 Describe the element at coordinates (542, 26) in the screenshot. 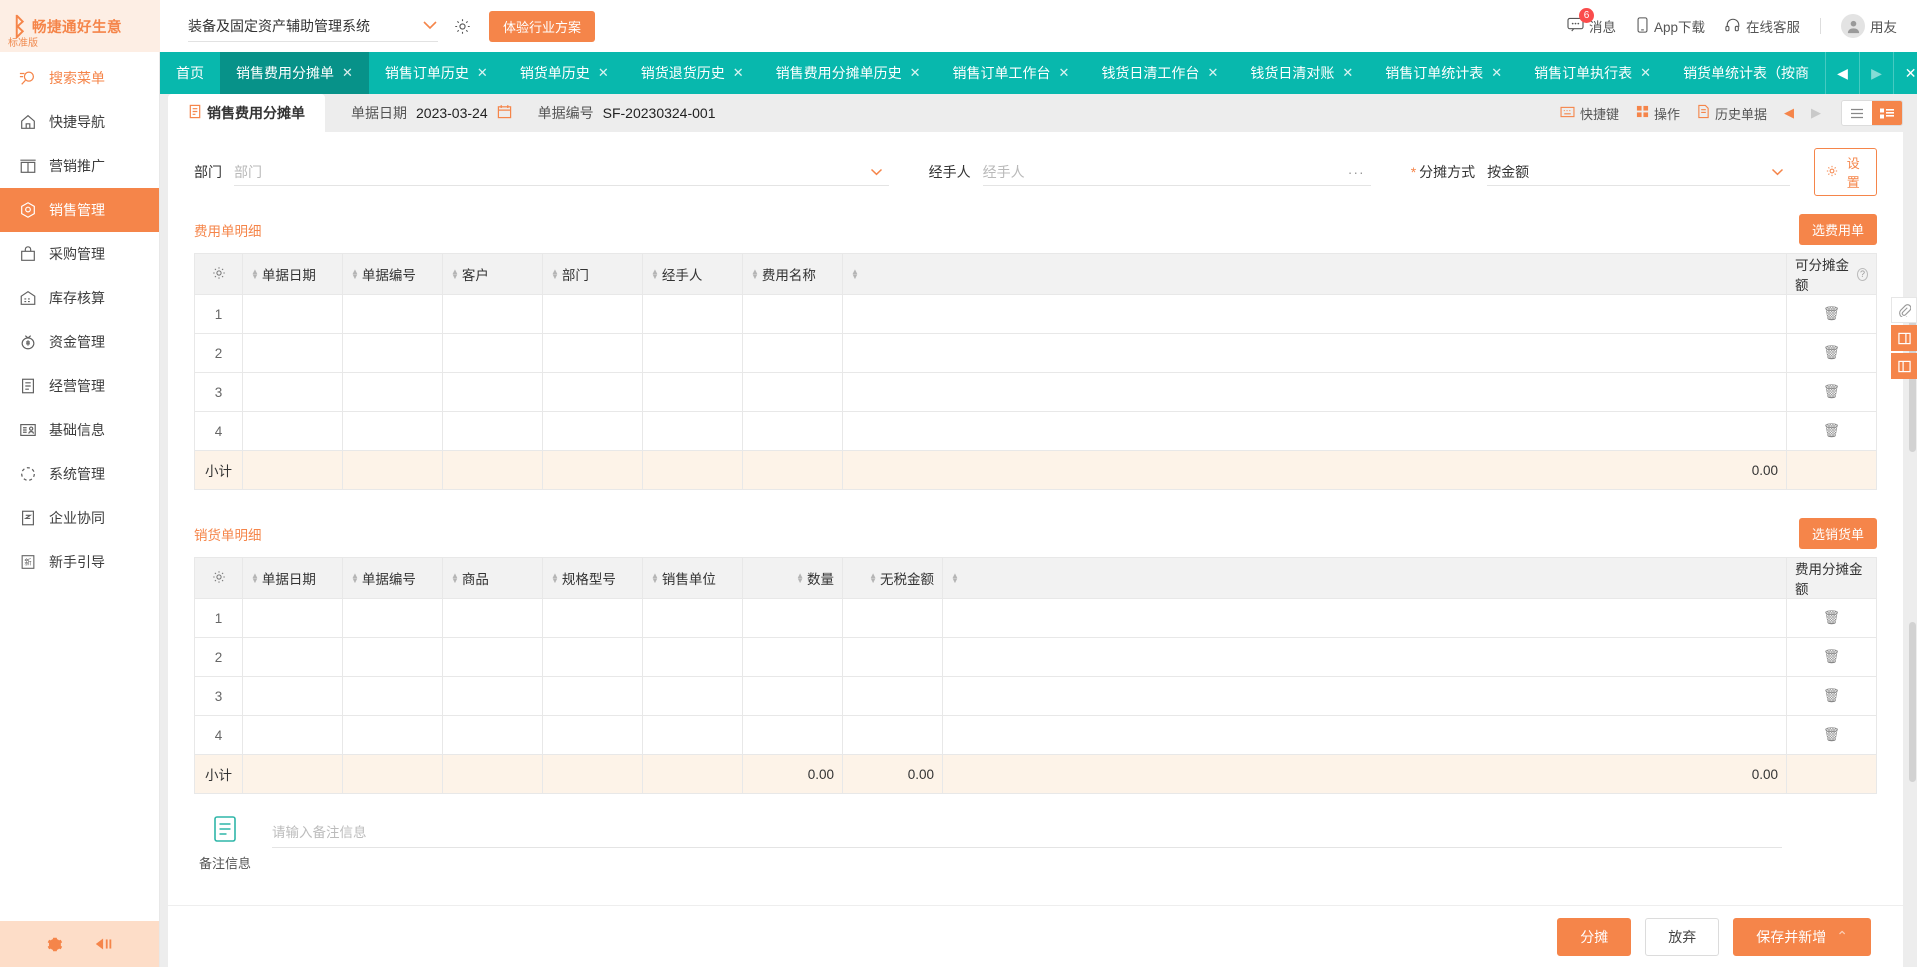

I see `experience-plan-button: 体验行业方案` at that location.